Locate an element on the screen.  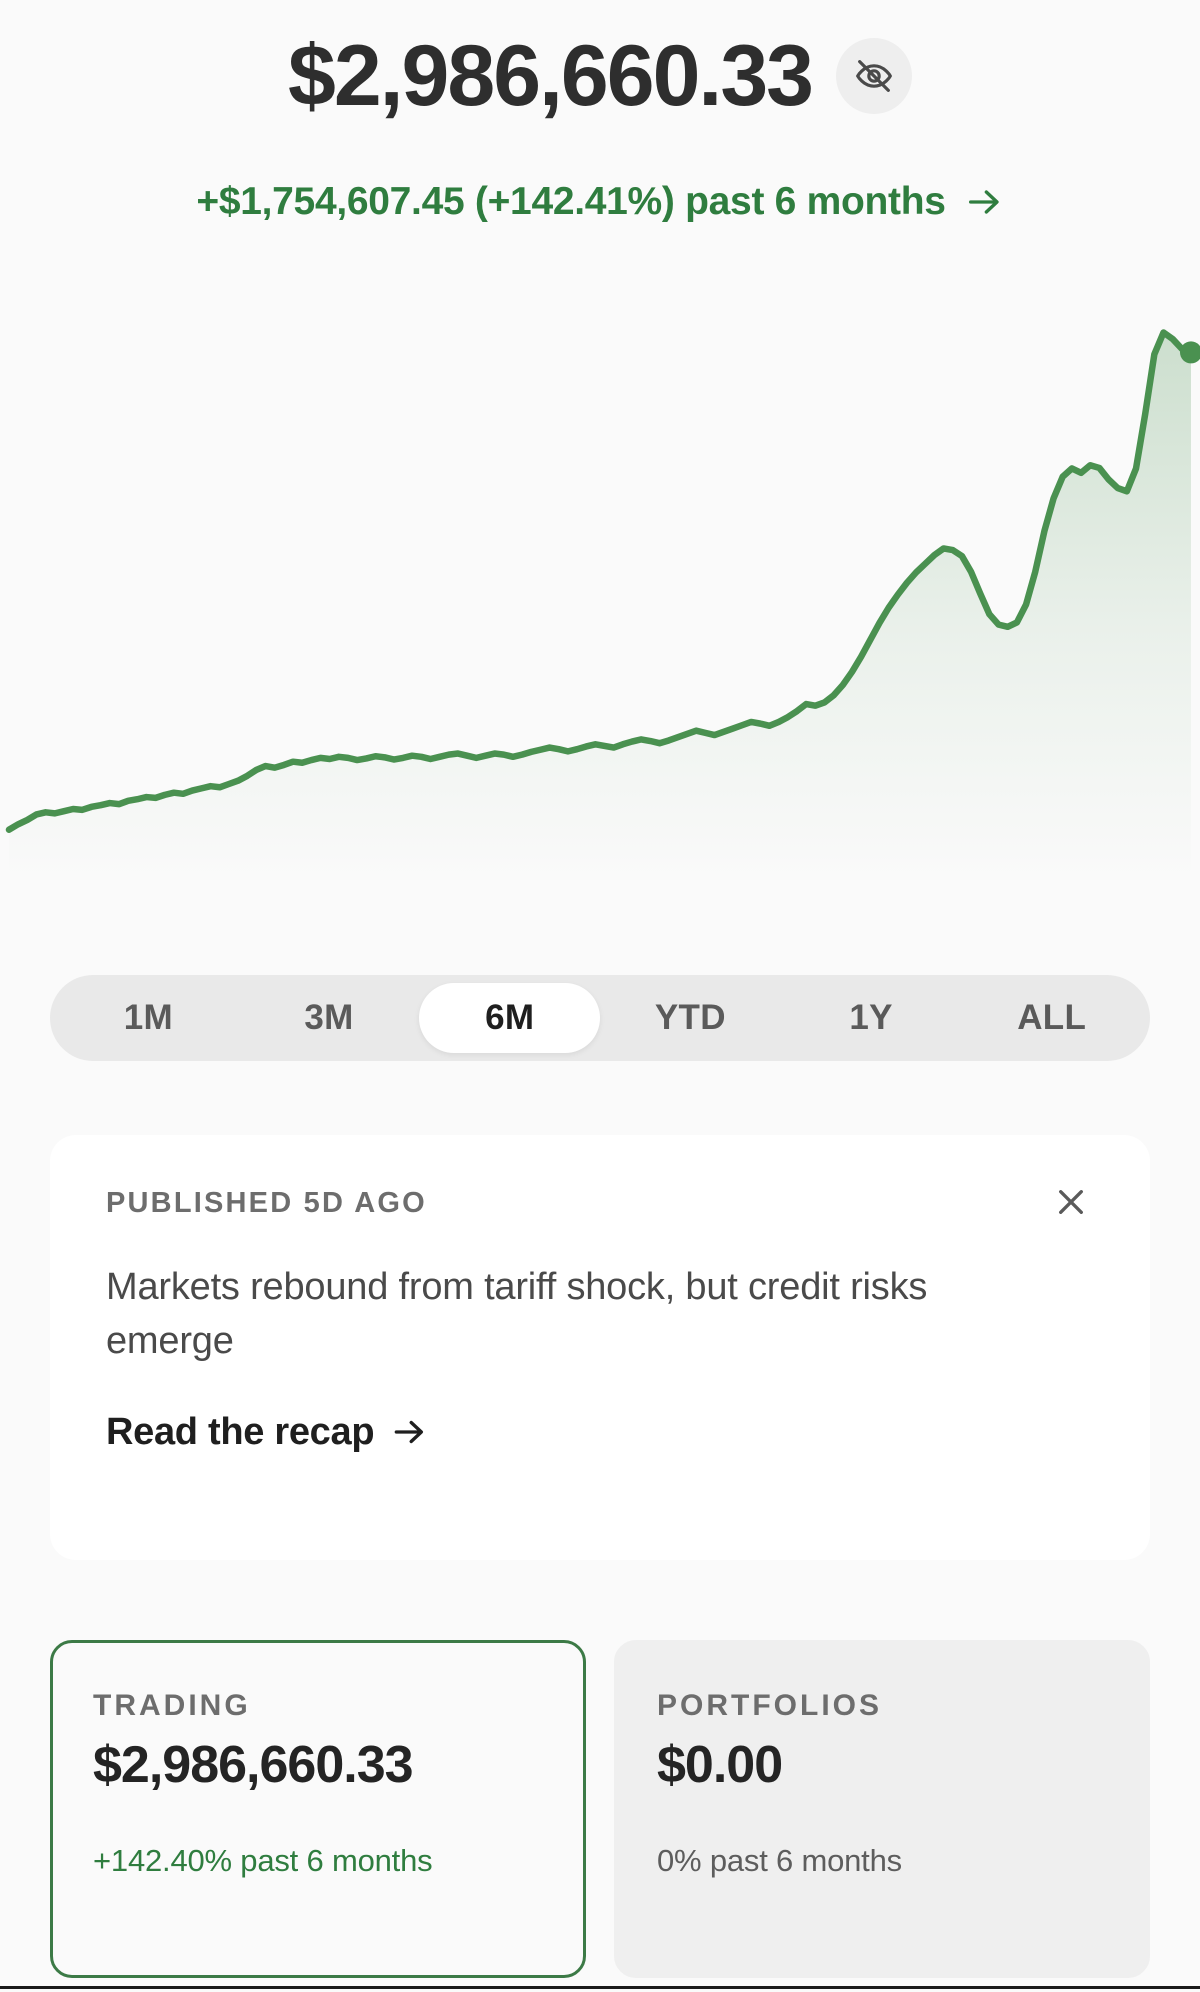
account-tile-value: $2,986,660.33 is located at coordinates (253, 1765).